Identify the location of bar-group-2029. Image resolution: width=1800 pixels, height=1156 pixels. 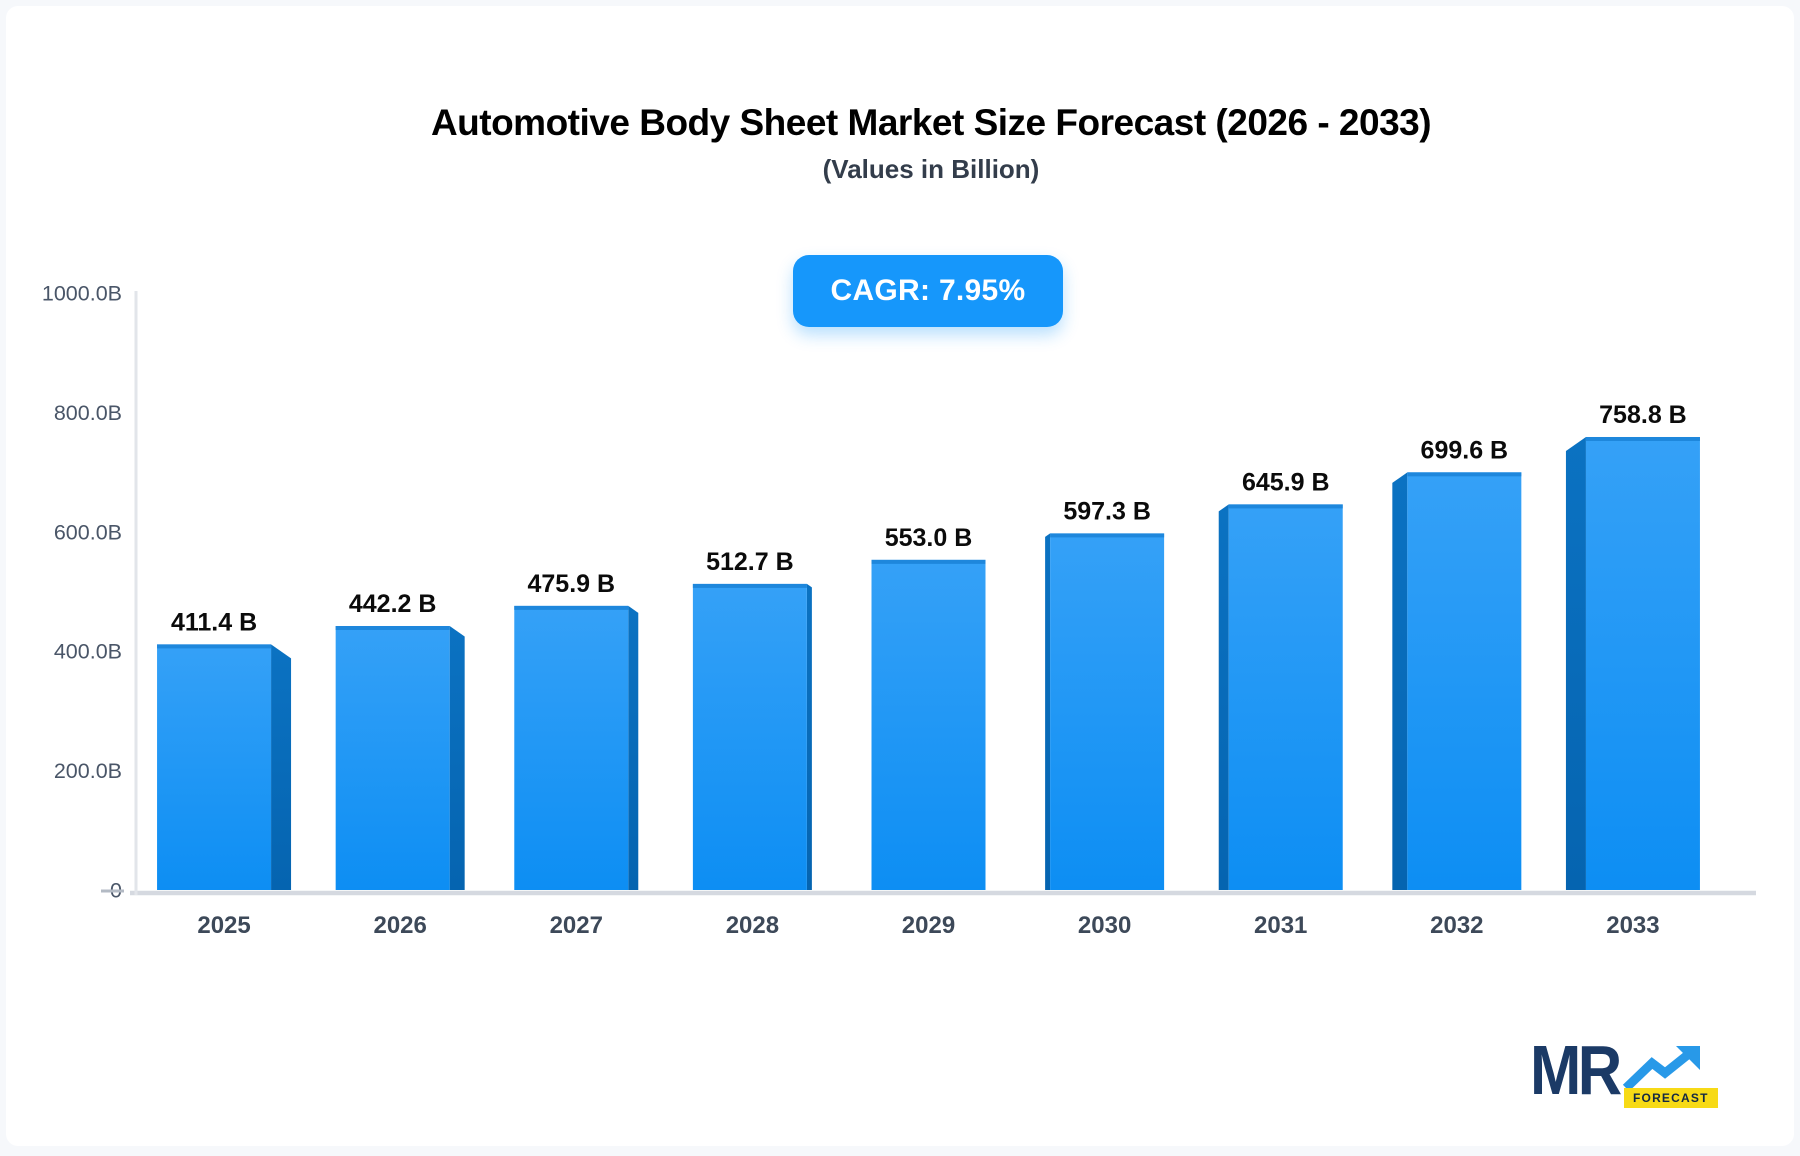
(928, 724).